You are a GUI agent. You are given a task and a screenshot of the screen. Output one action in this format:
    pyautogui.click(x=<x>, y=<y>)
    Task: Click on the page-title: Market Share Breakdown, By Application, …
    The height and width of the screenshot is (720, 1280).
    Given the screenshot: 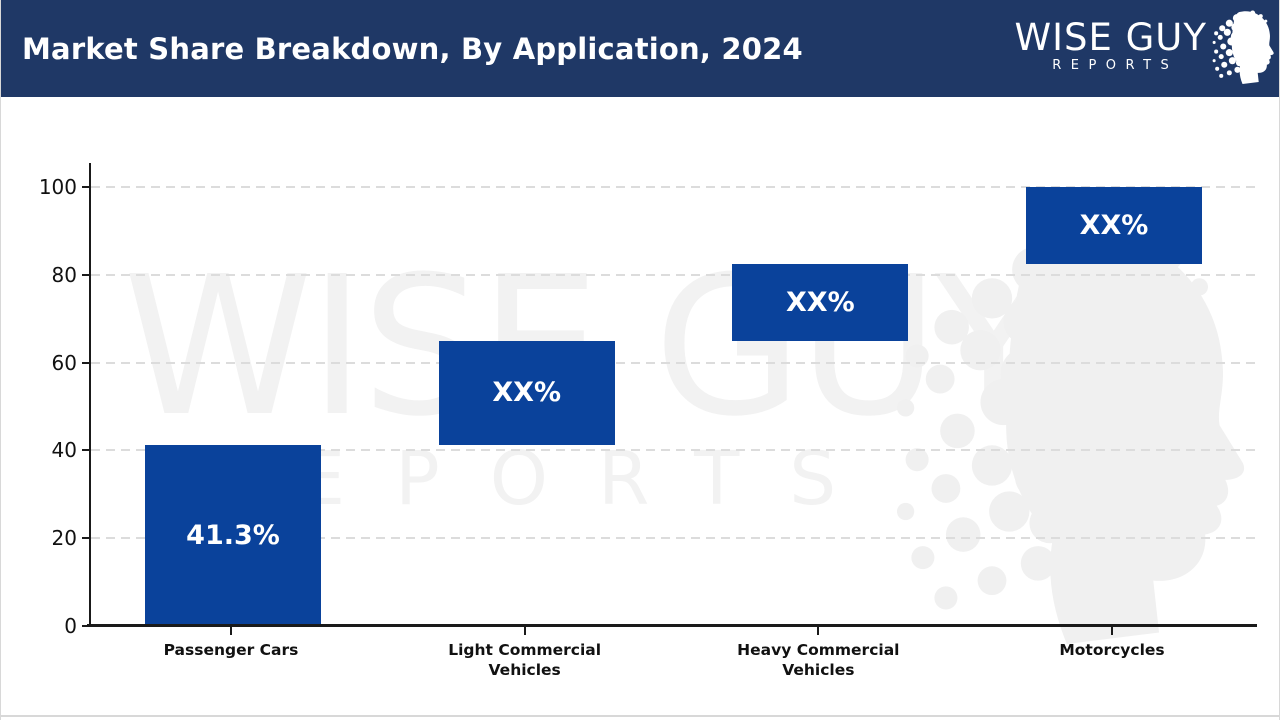 What is the action you would take?
    pyautogui.click(x=412, y=48)
    